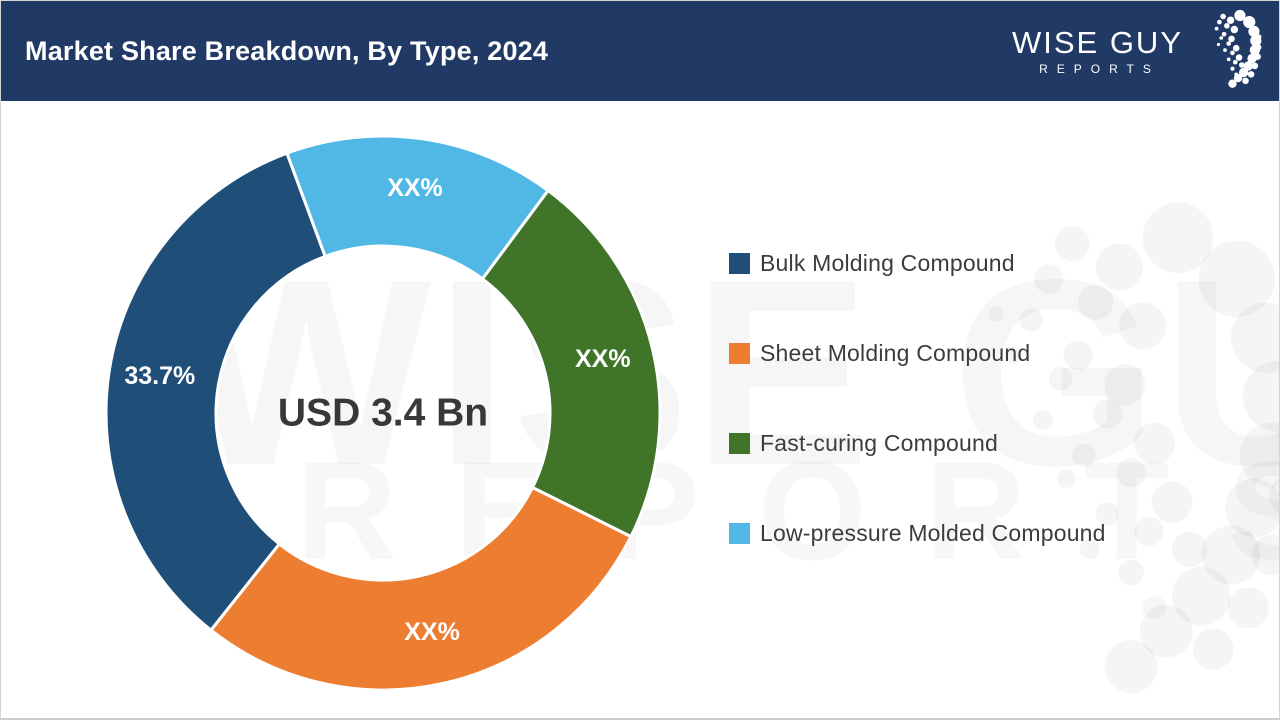 The image size is (1280, 720). Describe the element at coordinates (1238, 48) in the screenshot. I see `brand-face-icon` at that location.